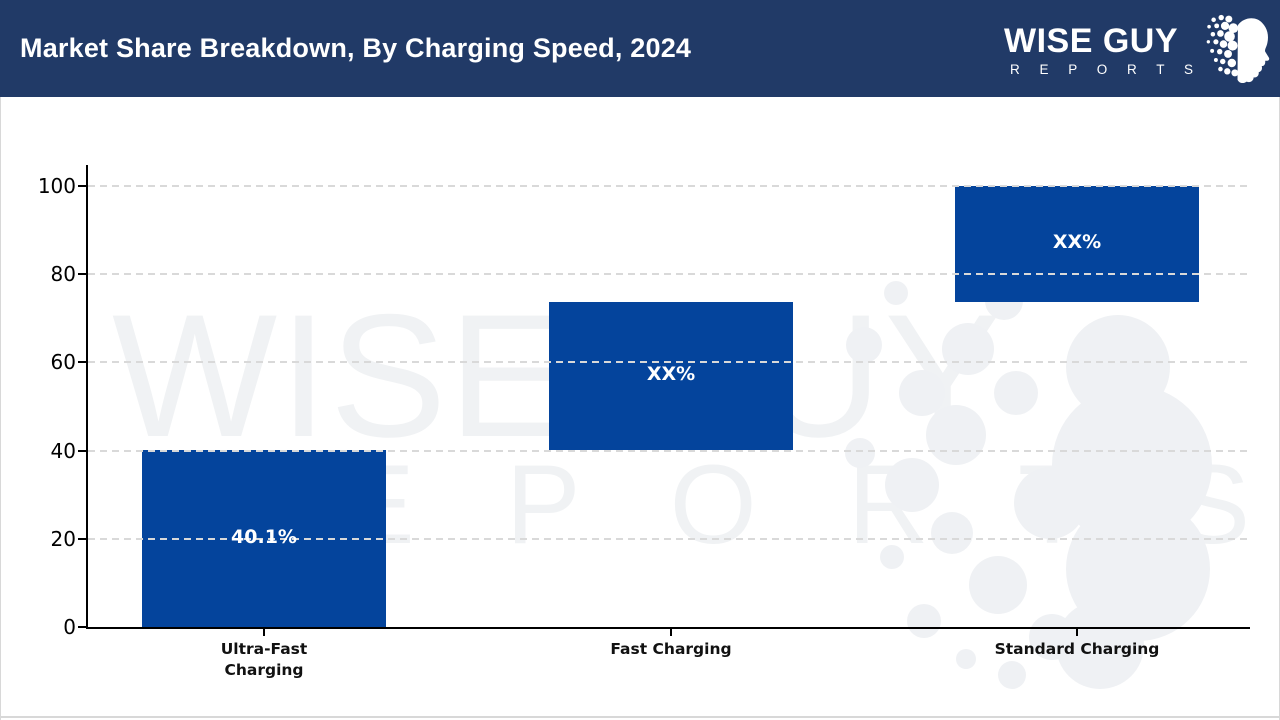 This screenshot has width=1280, height=720. I want to click on y-tick-label-0: 0, so click(69, 627).